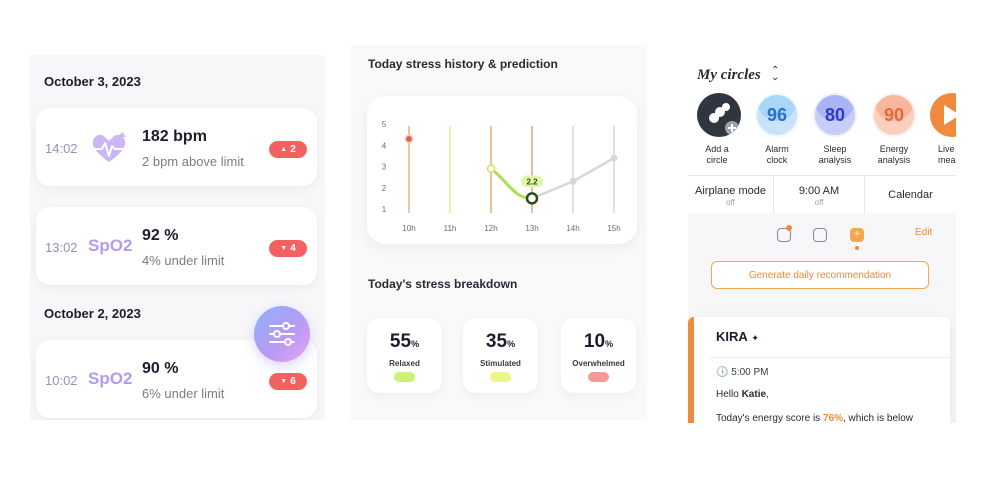  Describe the element at coordinates (729, 75) in the screenshot. I see `circles-title: My circles` at that location.